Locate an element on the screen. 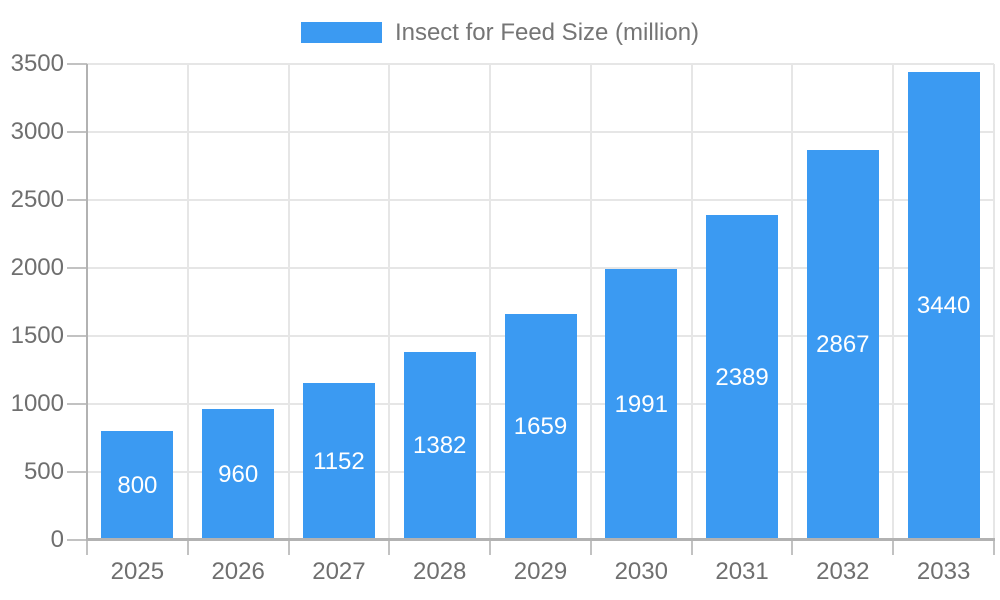 Image resolution: width=1000 pixels, height=600 pixels. y-axis-label: 2000 is located at coordinates (37, 267).